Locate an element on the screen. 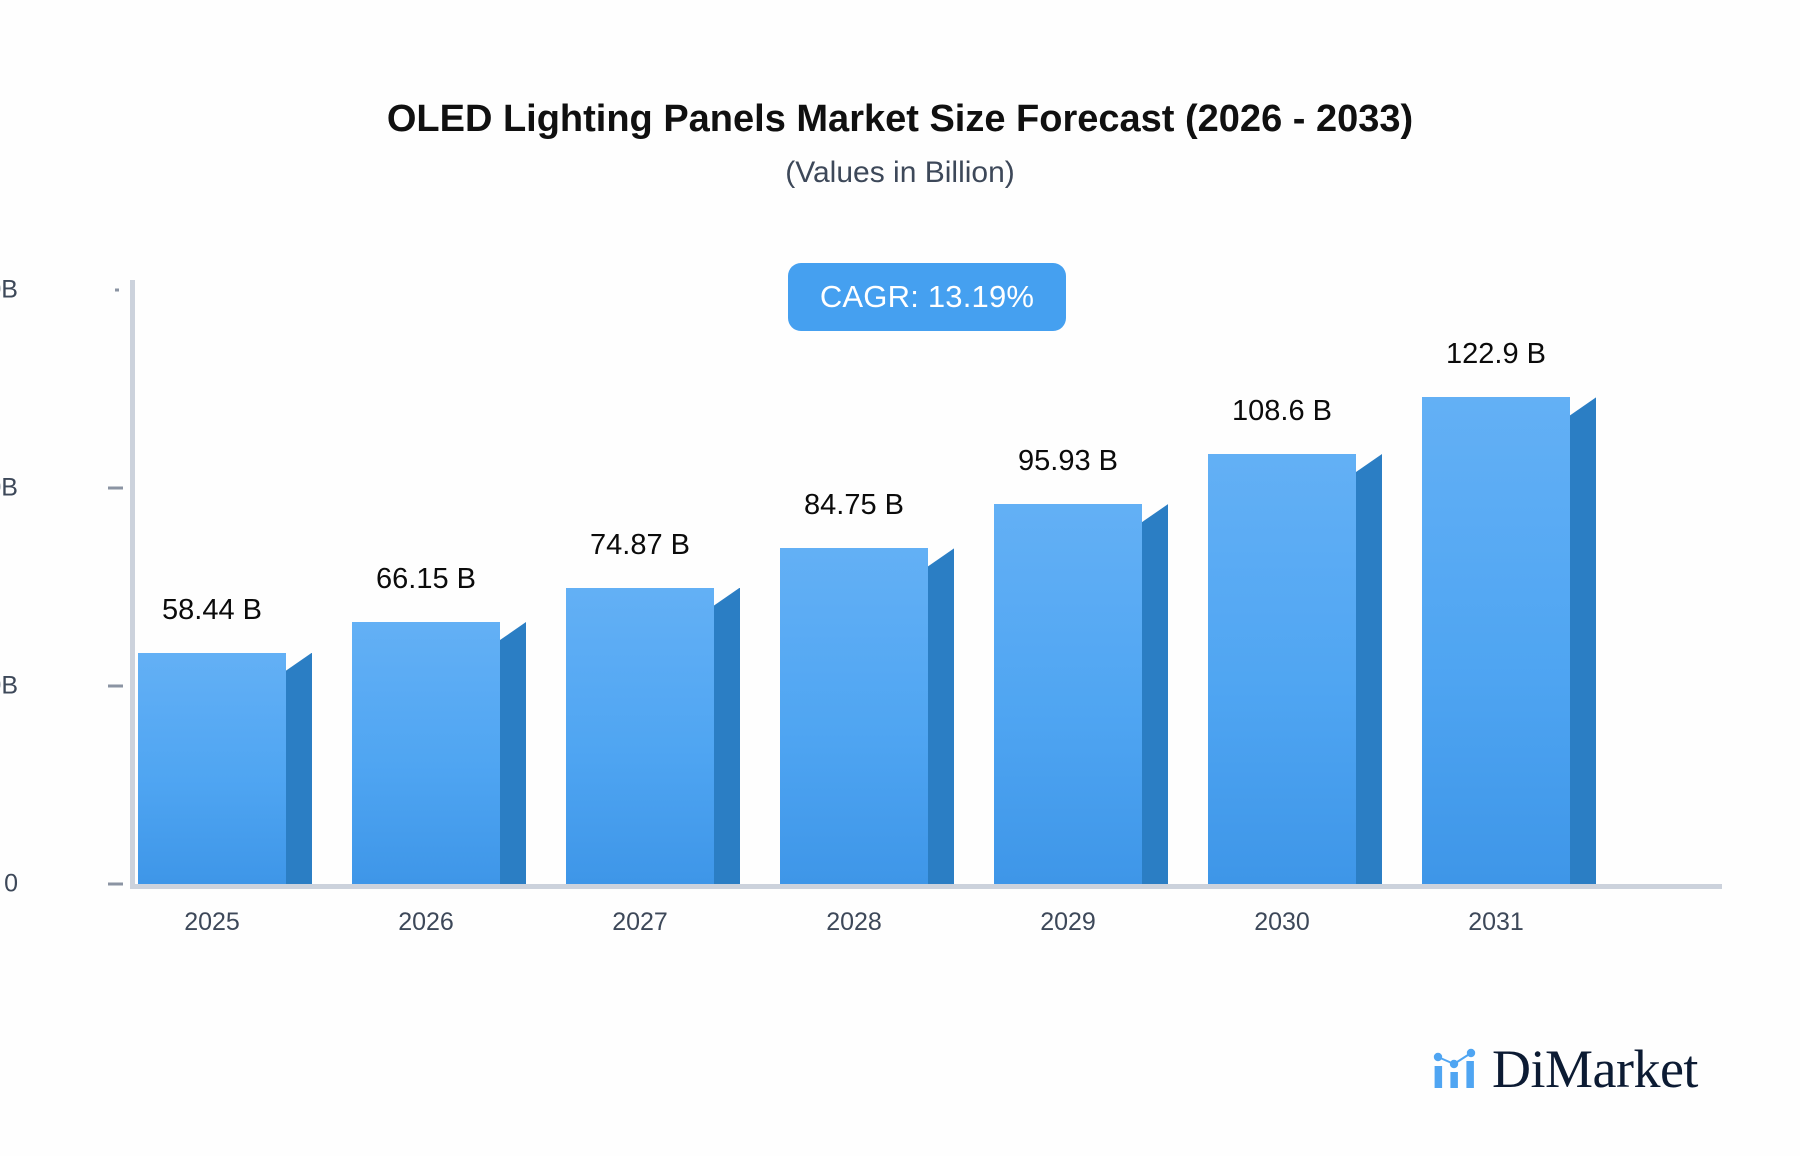 This screenshot has width=1800, height=1156. bar-2030: 108.6 B is located at coordinates (1295, 639).